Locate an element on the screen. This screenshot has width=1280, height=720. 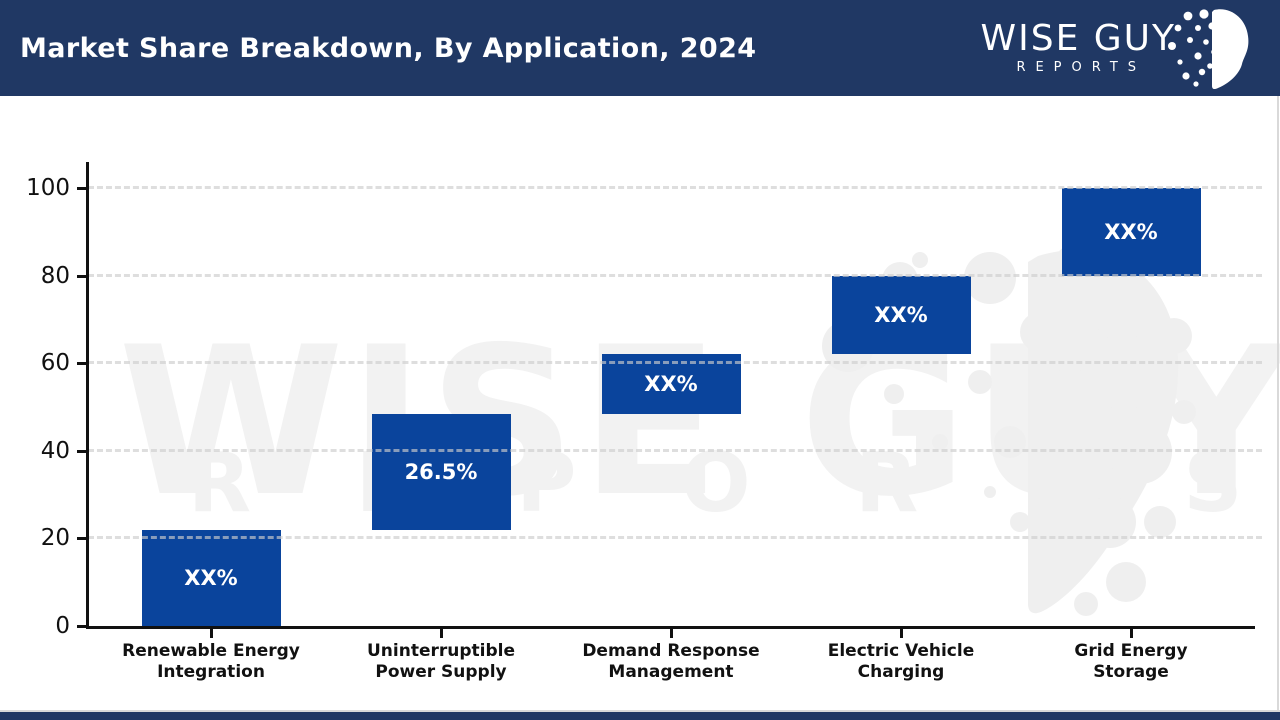
y-axis-line is located at coordinates (87, 395).